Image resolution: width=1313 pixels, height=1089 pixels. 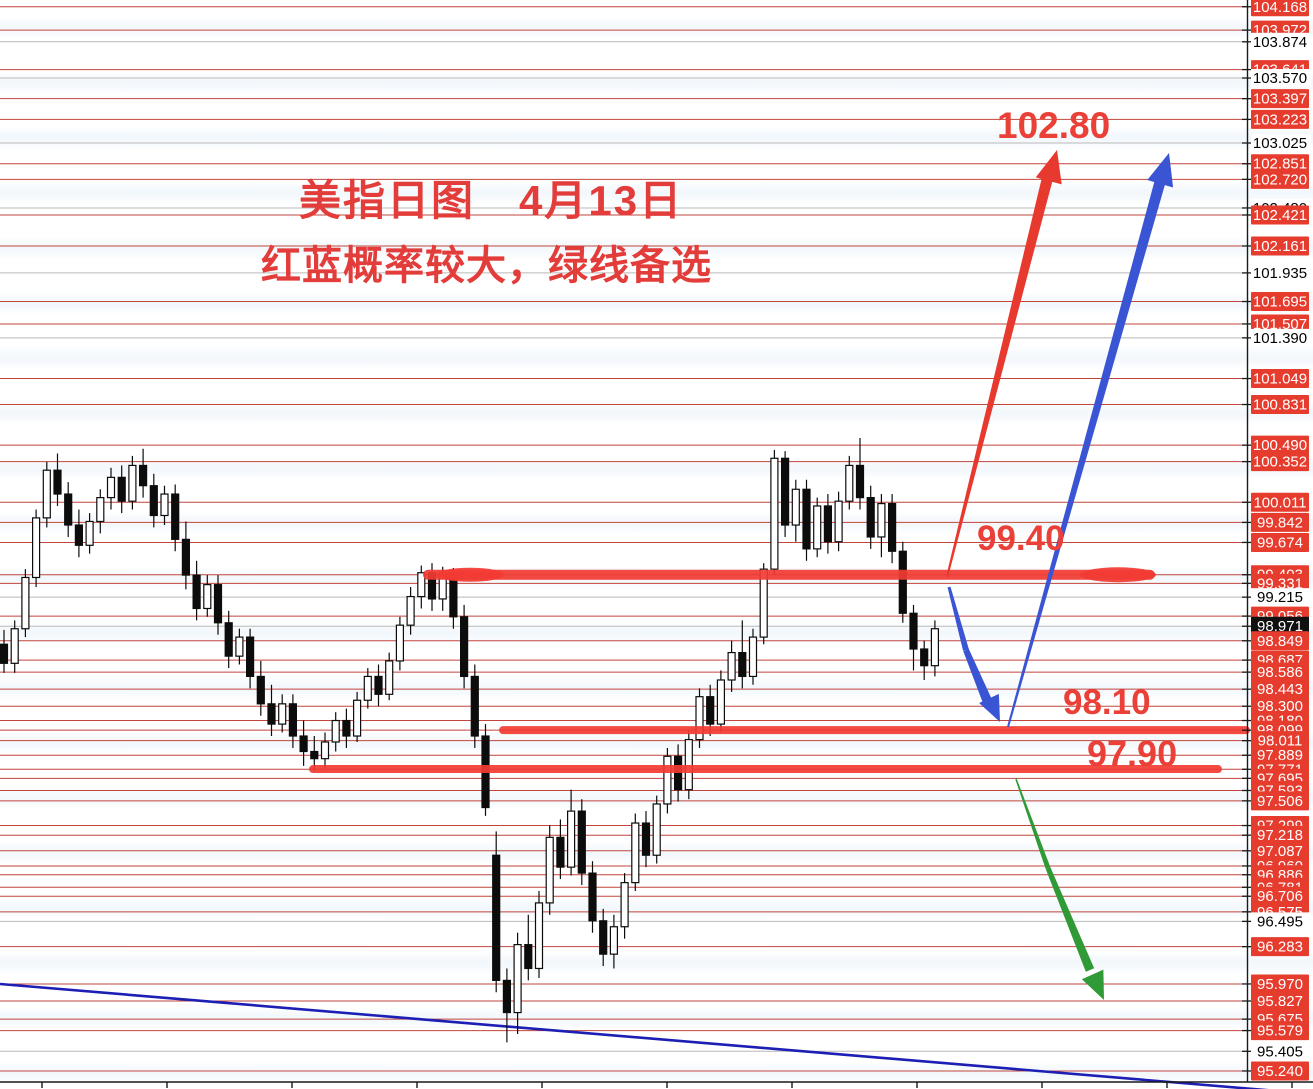 What do you see at coordinates (1280, 8) in the screenshot?
I see `price-label: 104.168` at bounding box center [1280, 8].